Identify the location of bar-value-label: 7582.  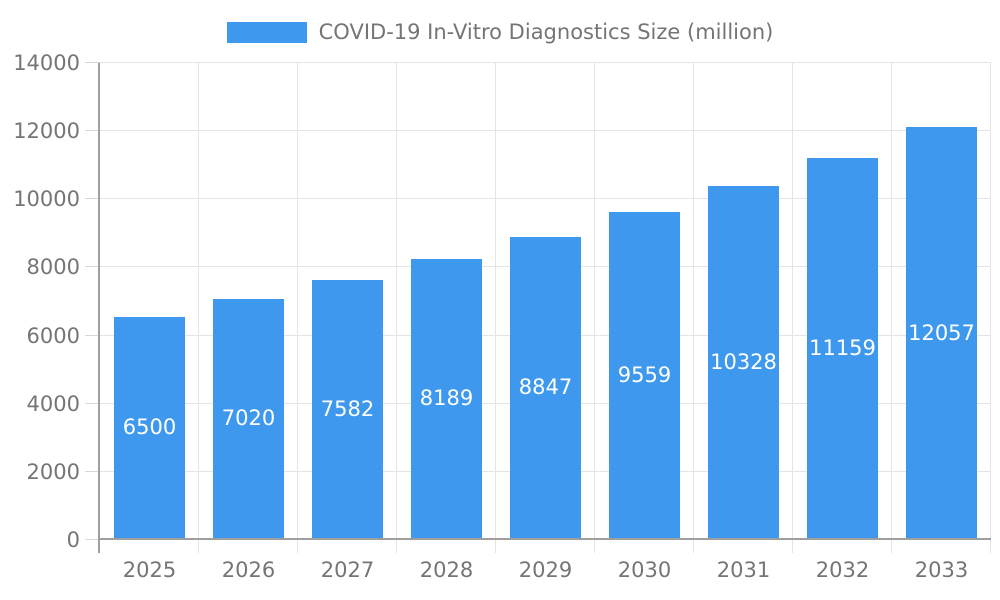
(347, 408).